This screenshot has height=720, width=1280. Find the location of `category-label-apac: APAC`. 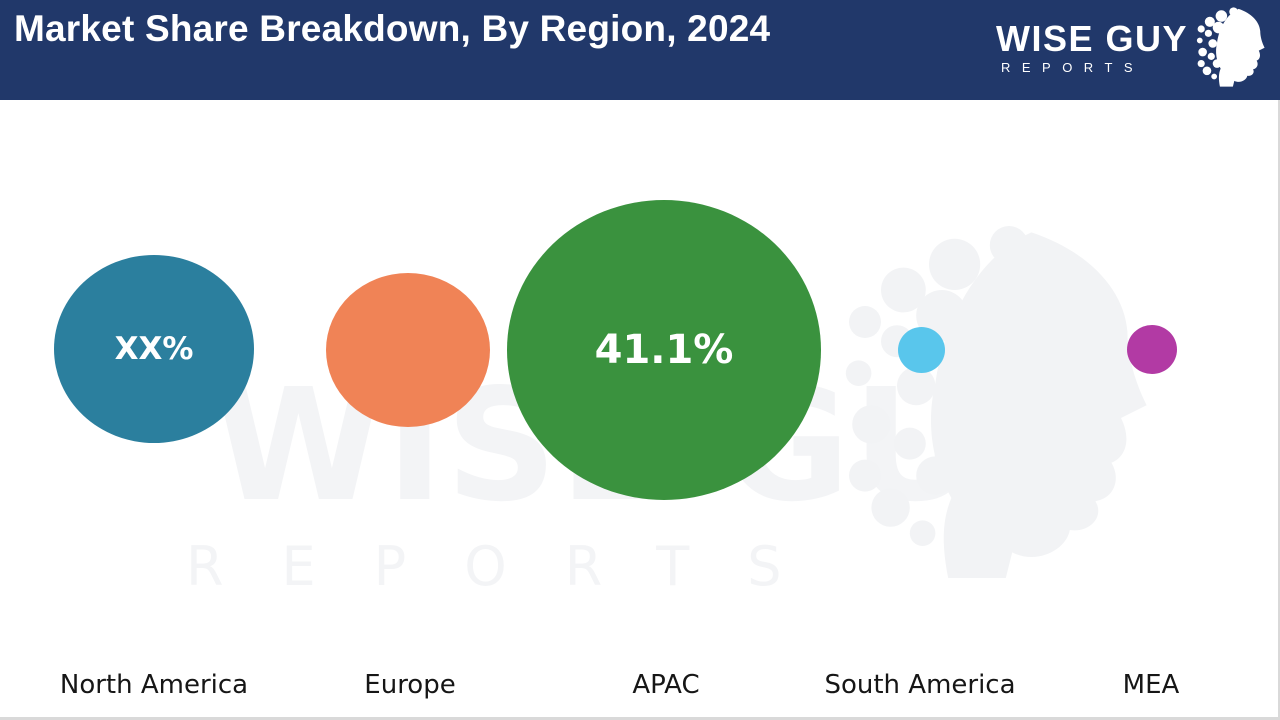

category-label-apac: APAC is located at coordinates (666, 685).